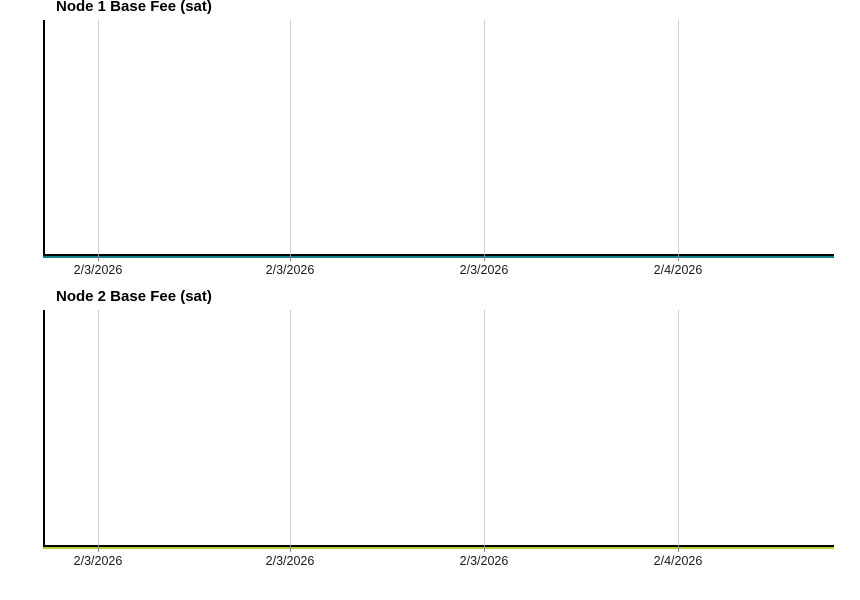  I want to click on chart-title: Node 1 Base Fee (sat), so click(134, 7).